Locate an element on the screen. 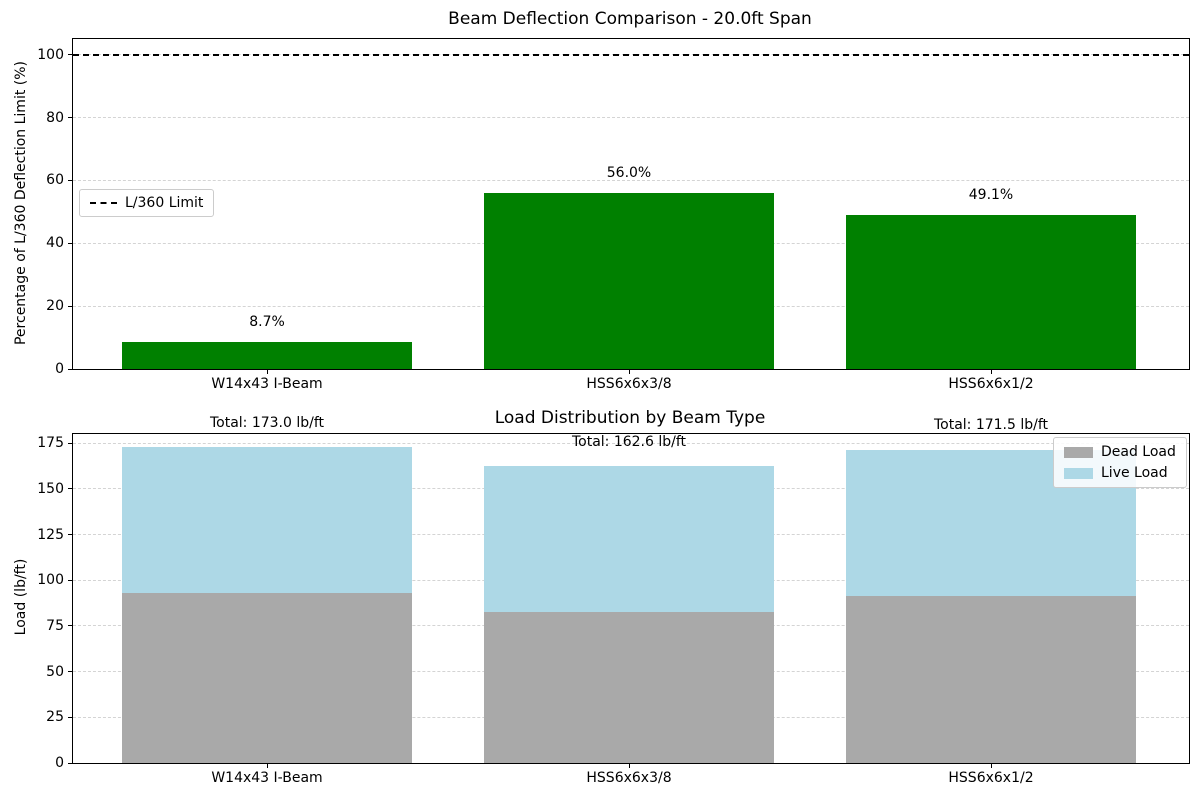 The height and width of the screenshot is (800, 1200). y-tick-label: 50 is located at coordinates (55, 671).